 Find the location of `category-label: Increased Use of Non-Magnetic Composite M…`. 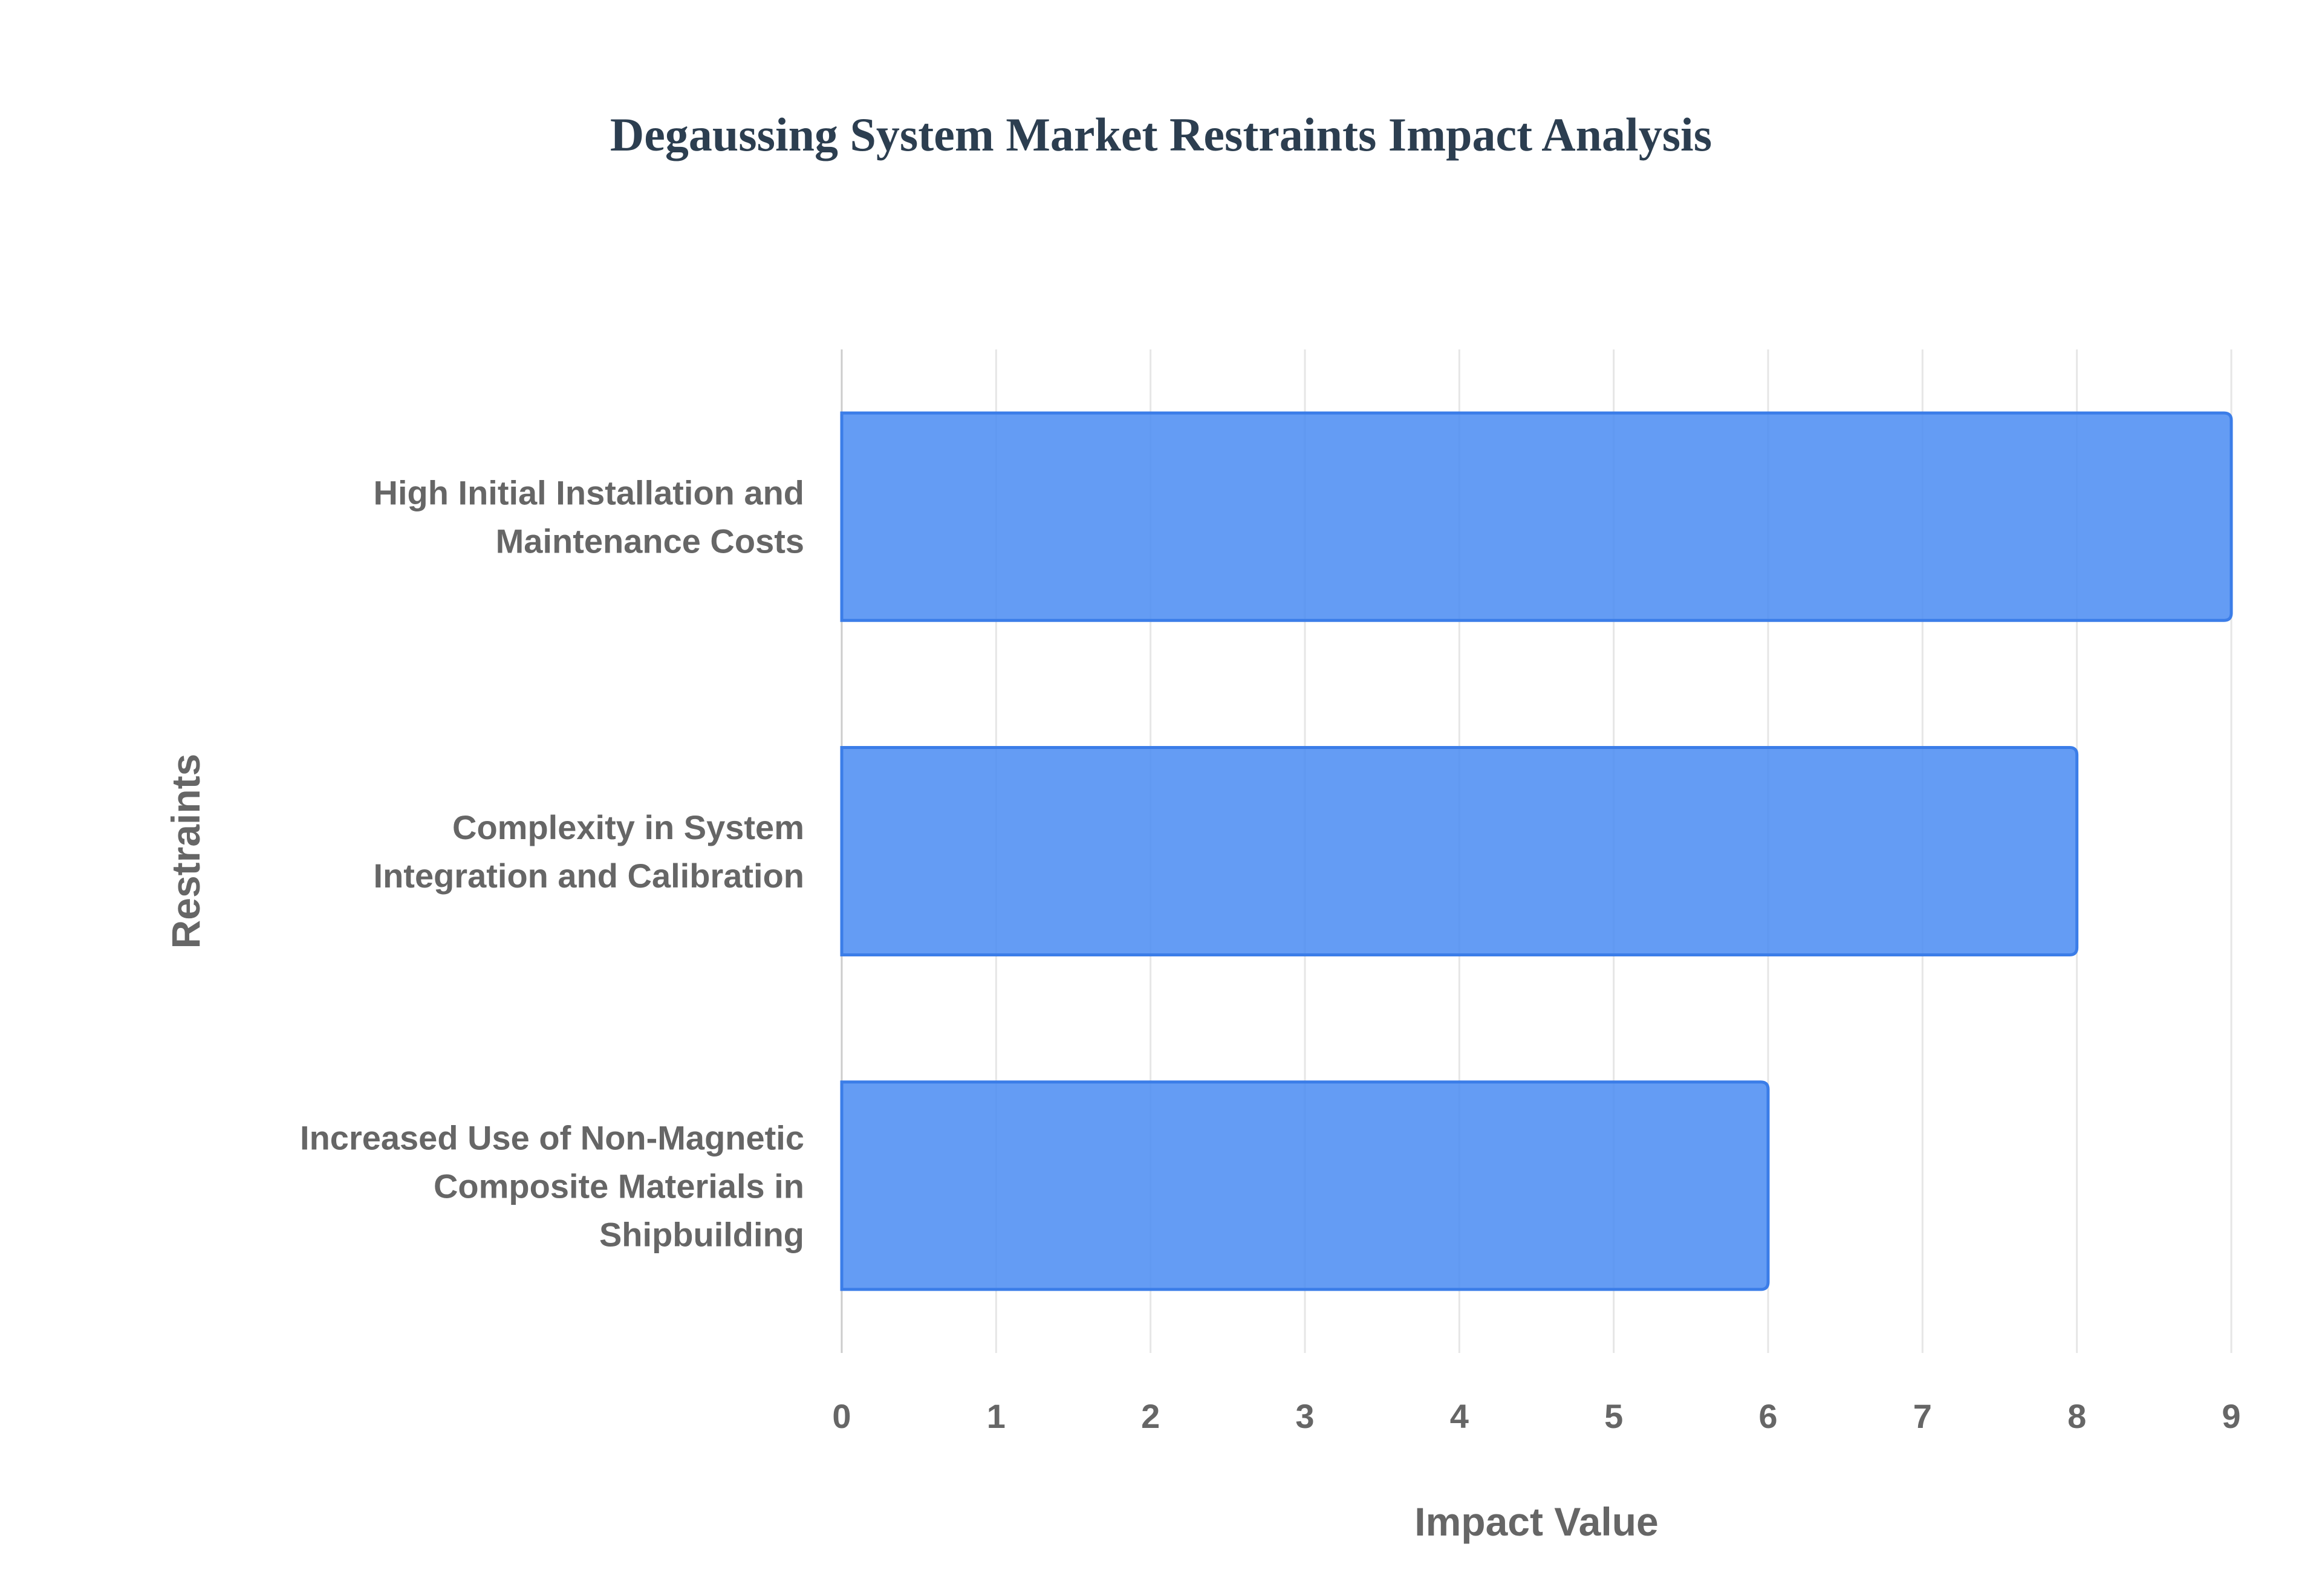

category-label: Increased Use of Non-Magnetic Composite M… is located at coordinates (552, 1185).